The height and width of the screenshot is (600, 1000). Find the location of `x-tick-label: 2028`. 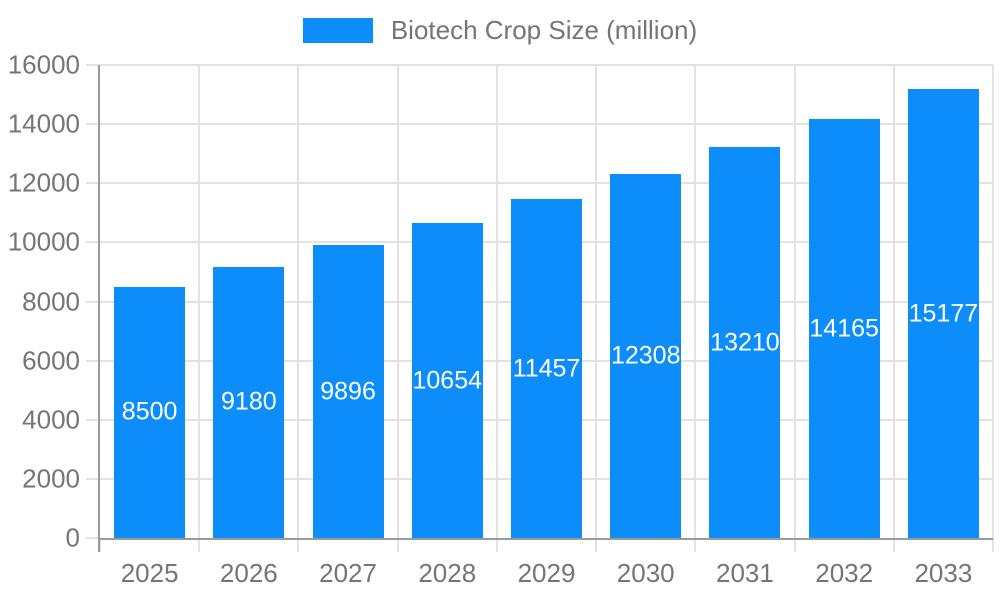

x-tick-label: 2028 is located at coordinates (447, 573).